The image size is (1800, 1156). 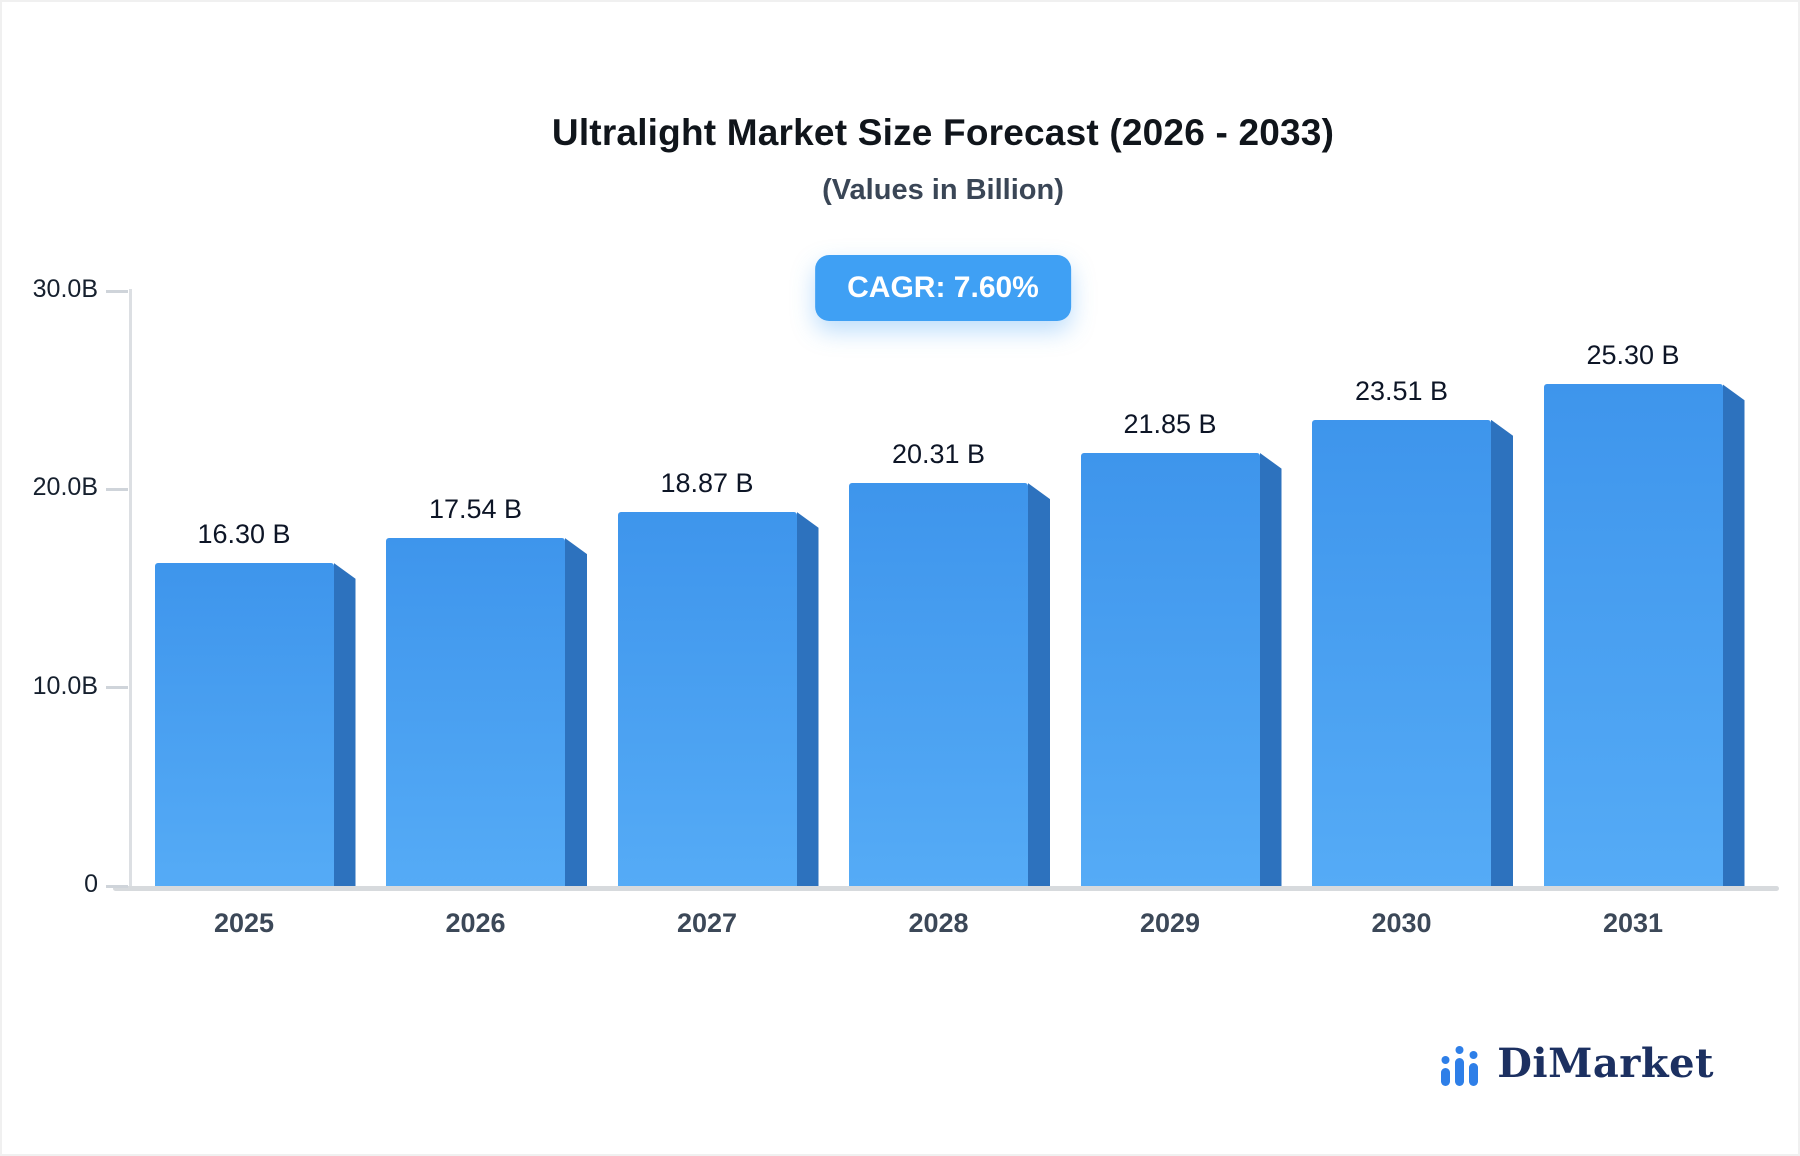 I want to click on y-axis-label: 10.0B, so click(x=65, y=685).